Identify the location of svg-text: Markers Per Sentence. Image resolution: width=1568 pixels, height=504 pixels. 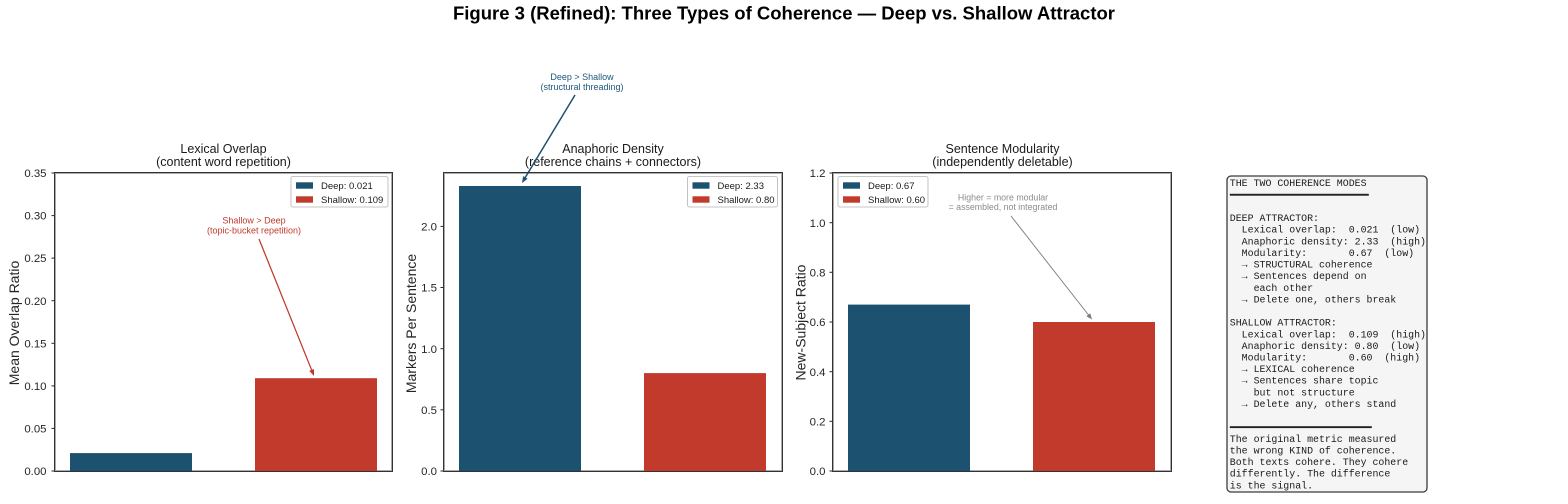
(411, 323).